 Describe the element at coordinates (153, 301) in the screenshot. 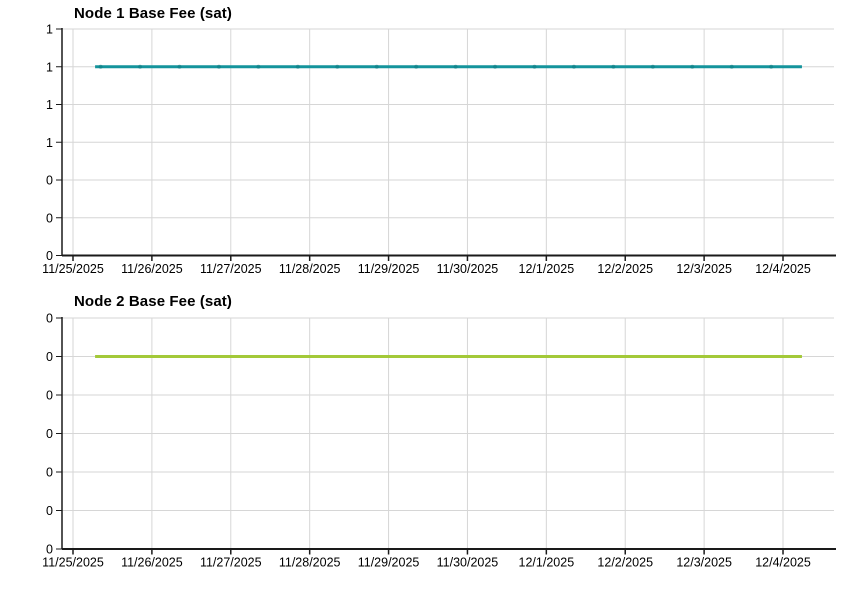

I see `node2-chart-title: Node 2 Base Fee (sat)` at that location.